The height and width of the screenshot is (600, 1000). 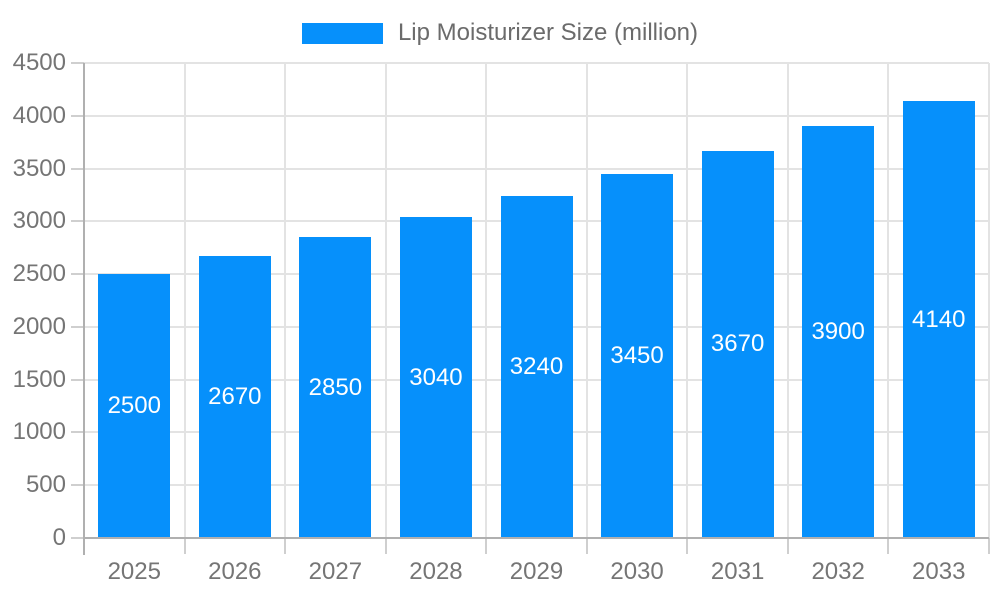 What do you see at coordinates (134, 571) in the screenshot?
I see `x-axis-tick-label: 2025` at bounding box center [134, 571].